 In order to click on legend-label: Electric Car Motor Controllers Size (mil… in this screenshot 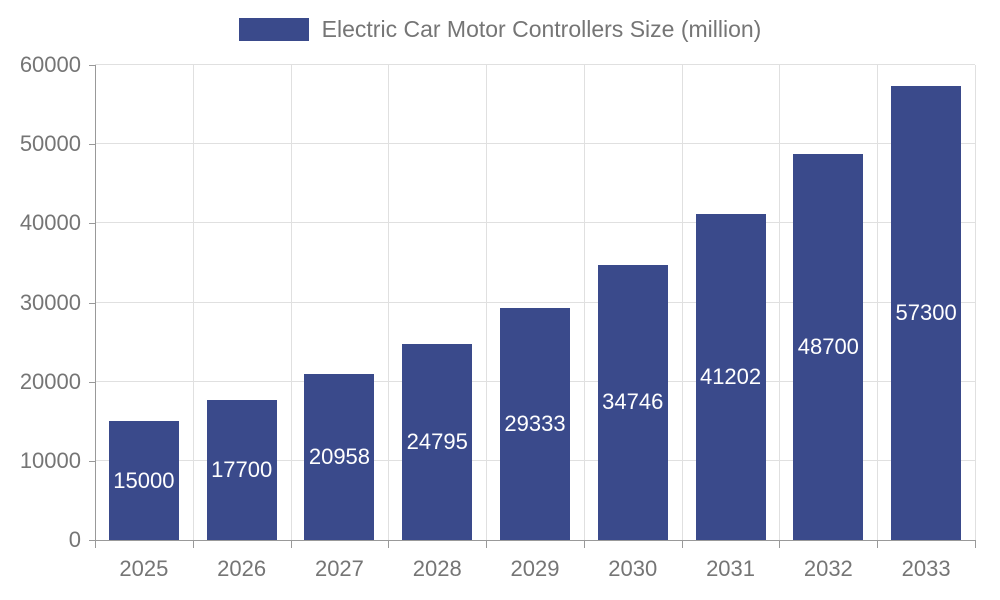, I will do `click(541, 29)`.